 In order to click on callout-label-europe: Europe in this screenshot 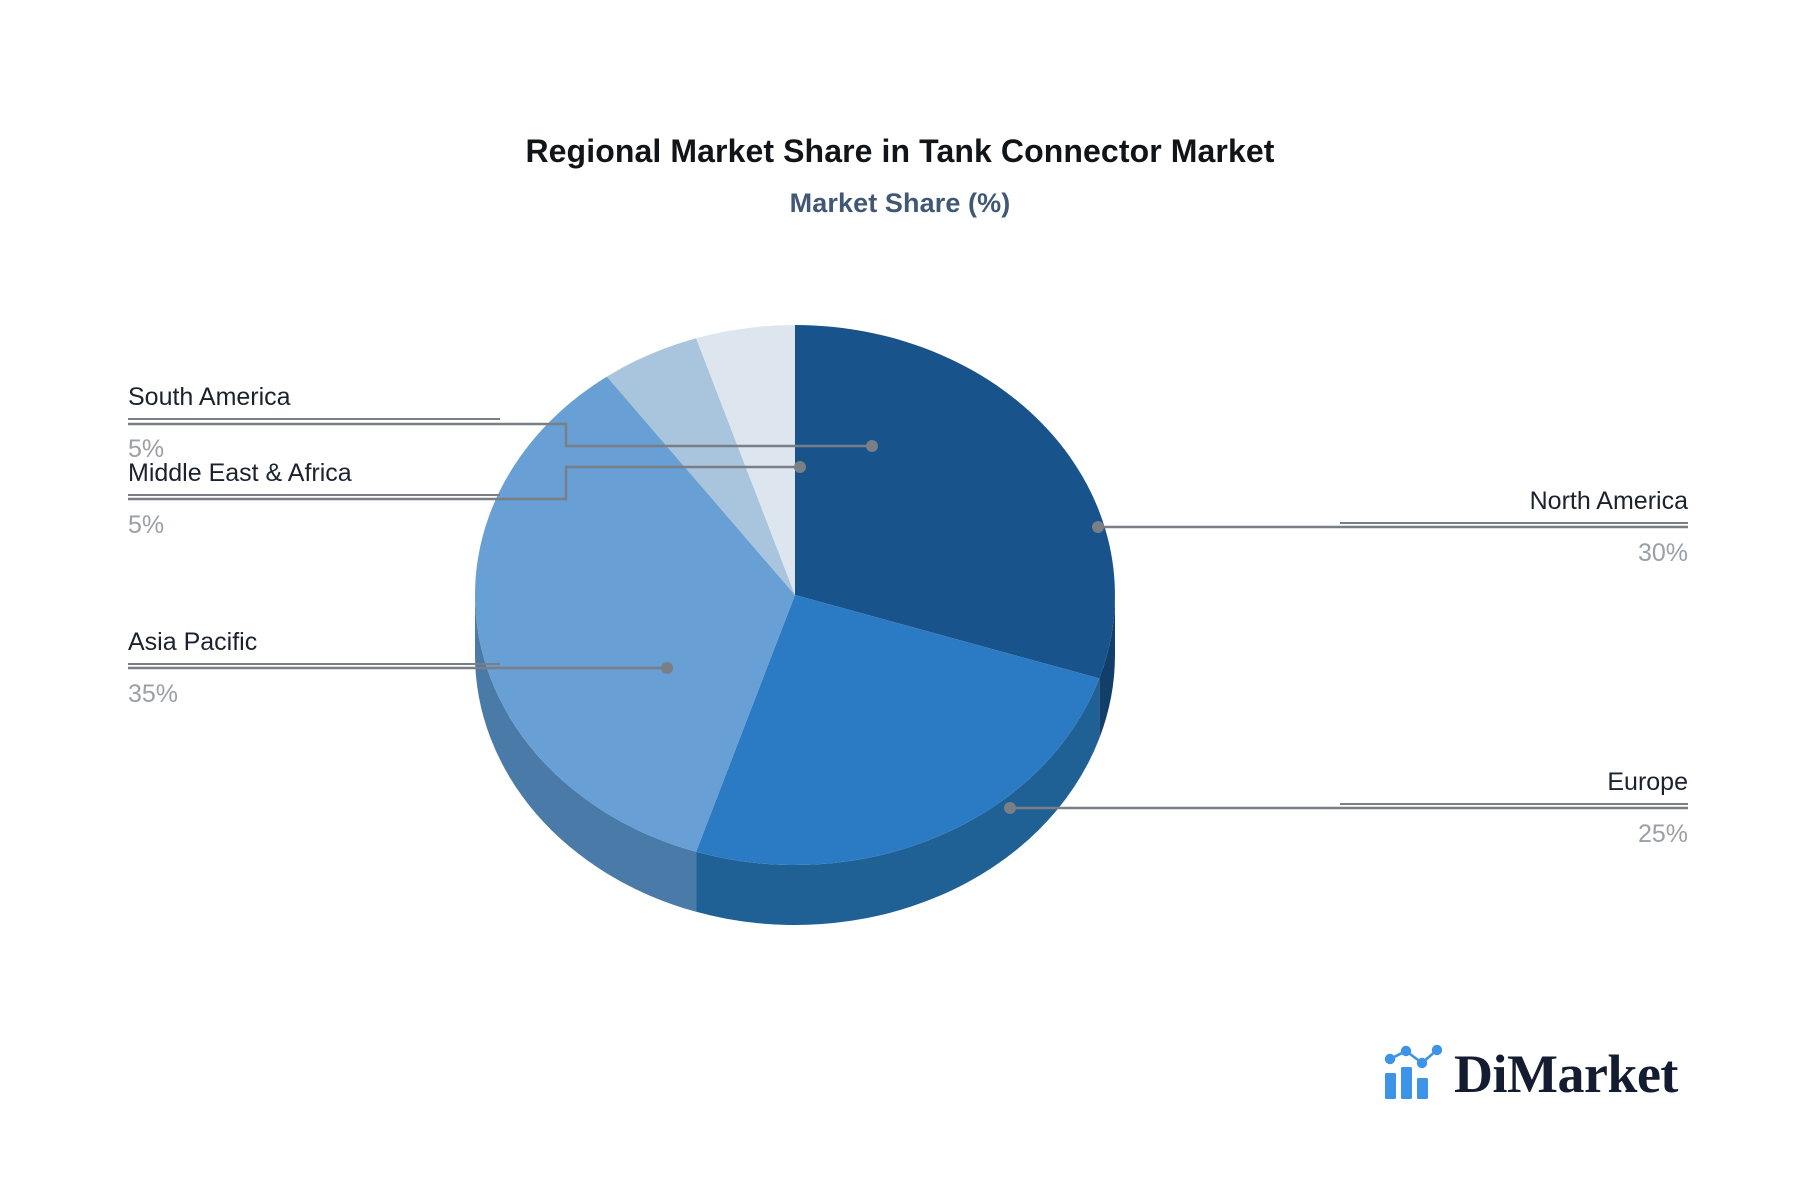, I will do `click(1514, 786)`.